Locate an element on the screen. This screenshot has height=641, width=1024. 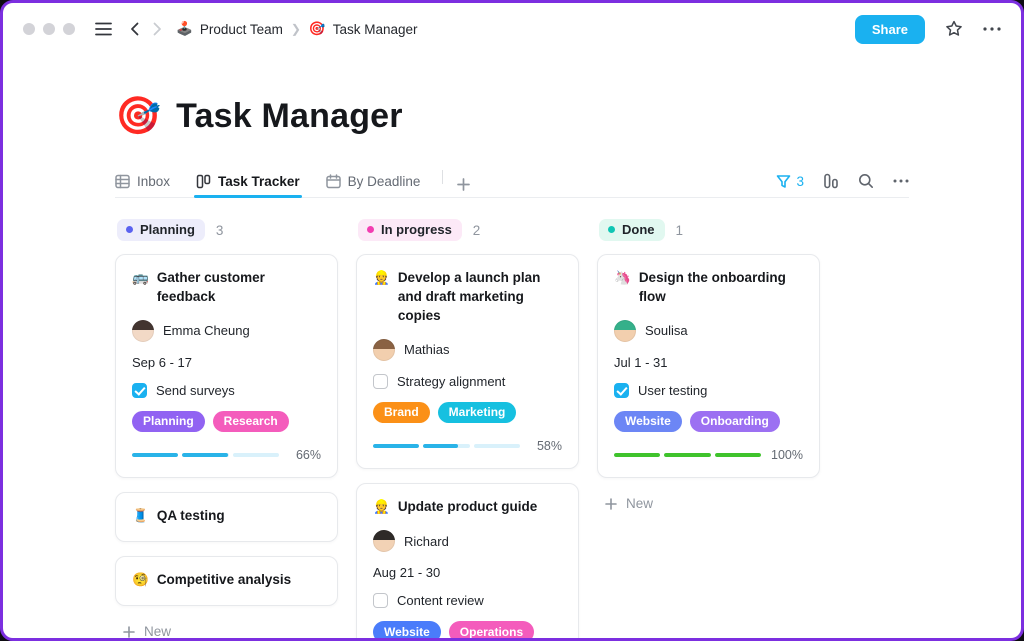
filter-count: 3 is located at coordinates (800, 181).